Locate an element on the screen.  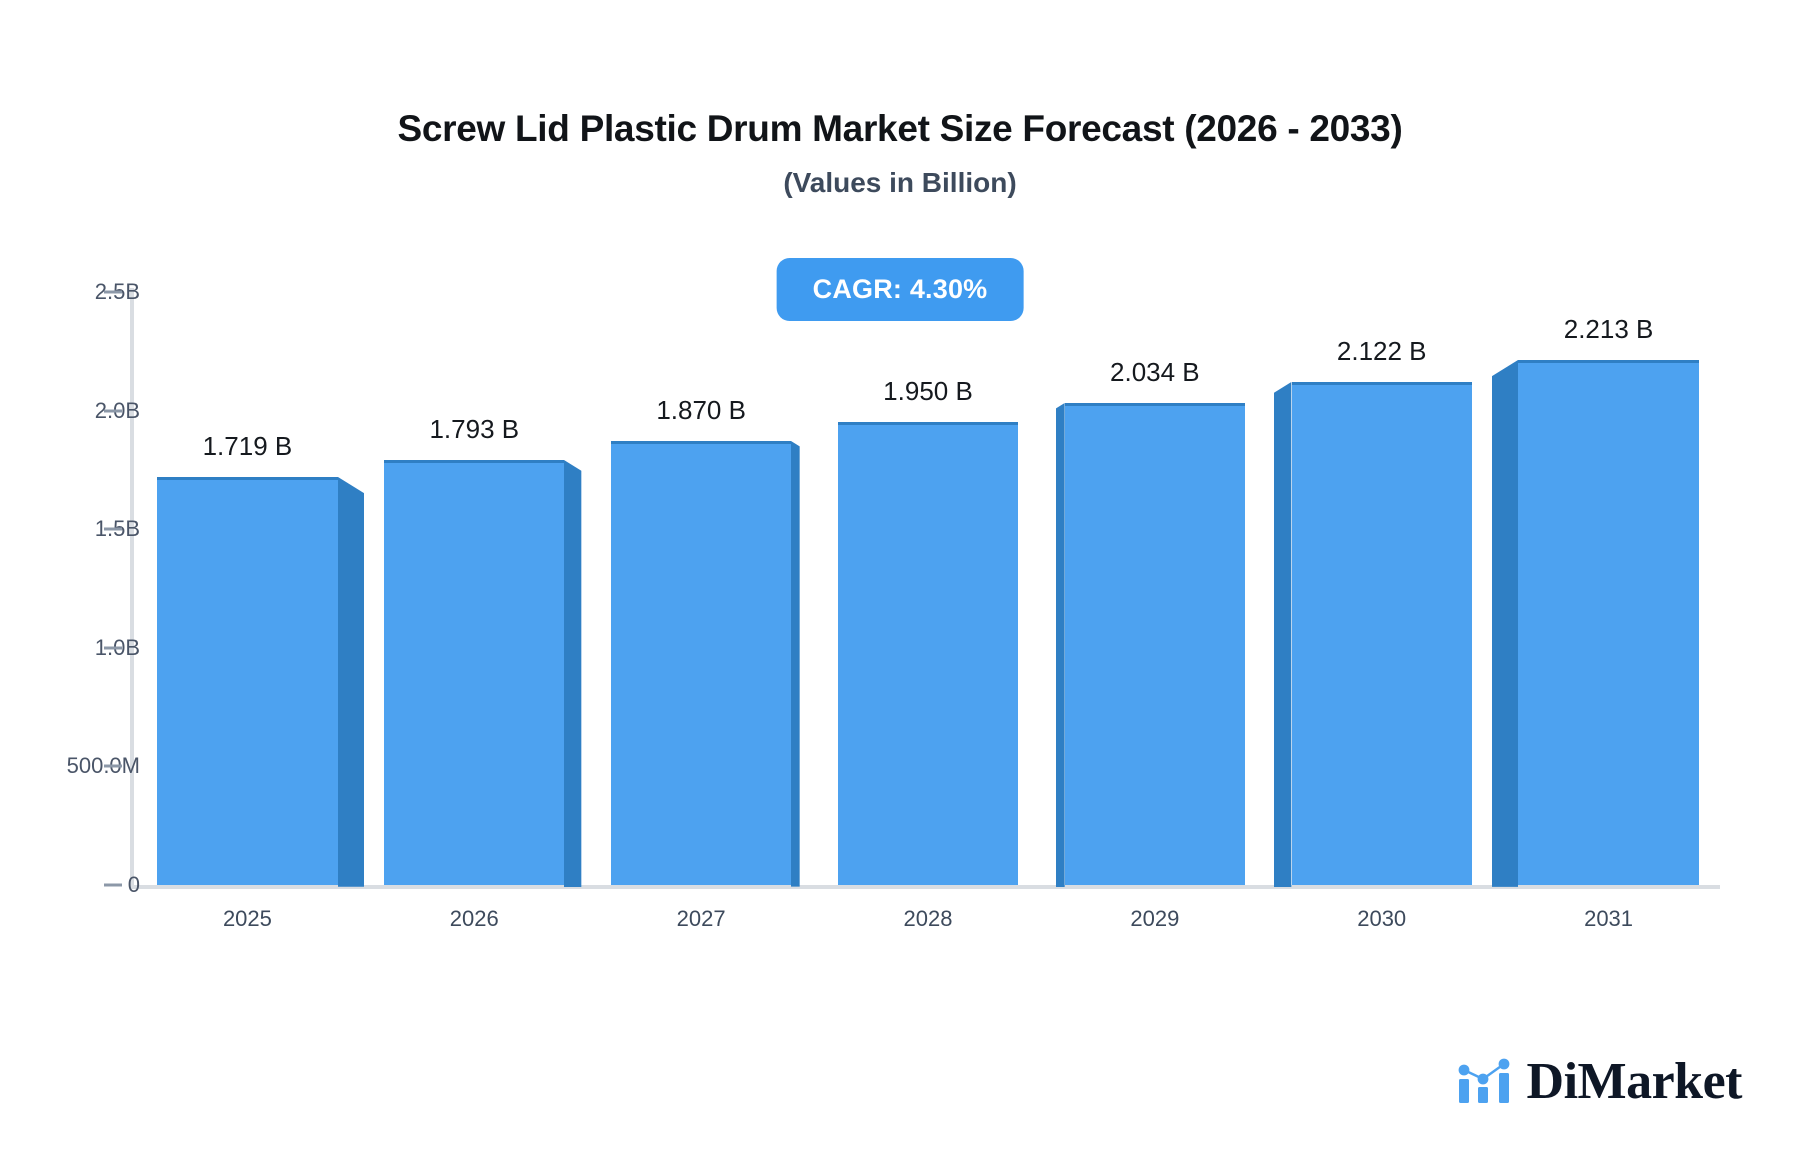
bar-2031 is located at coordinates (1608, 622).